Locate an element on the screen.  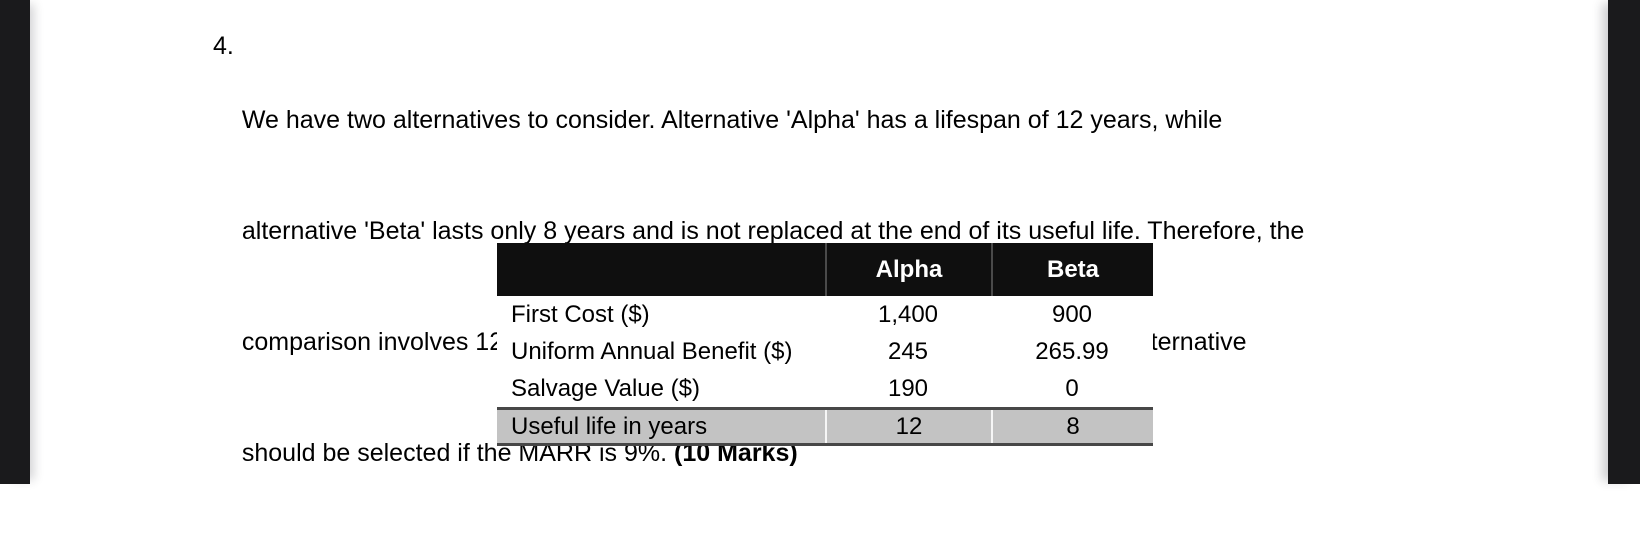
beta-value: 900 is located at coordinates (1072, 314).